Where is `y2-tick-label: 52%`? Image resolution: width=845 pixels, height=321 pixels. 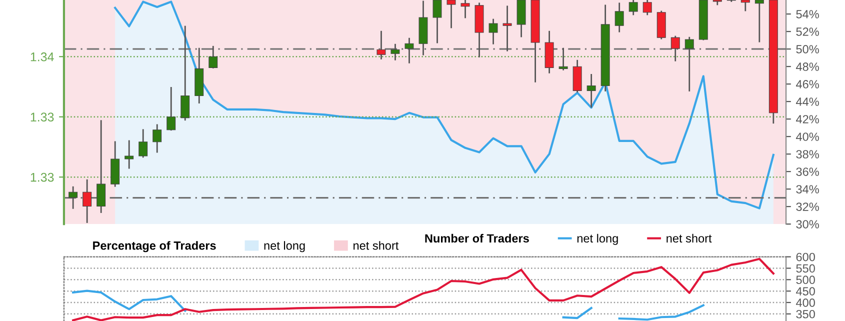
y2-tick-label: 52% is located at coordinates (807, 32).